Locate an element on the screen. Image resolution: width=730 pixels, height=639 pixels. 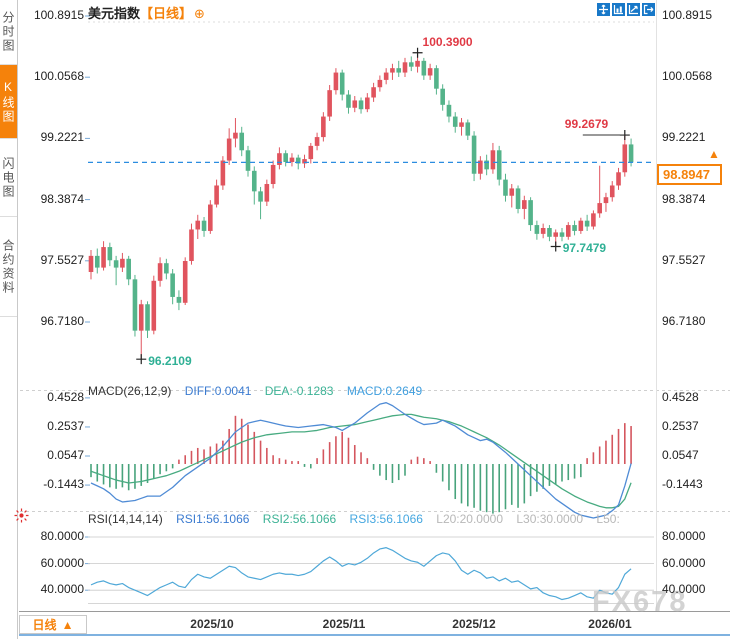
date-axis-label: 2025/10 is located at coordinates (212, 624).